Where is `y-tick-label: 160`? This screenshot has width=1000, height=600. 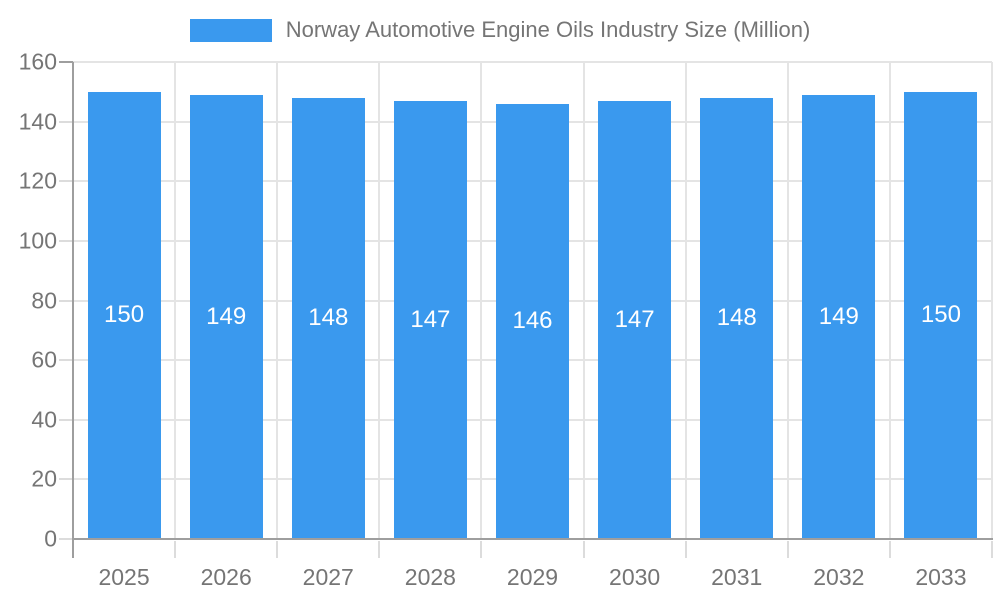 y-tick-label: 160 is located at coordinates (37, 61).